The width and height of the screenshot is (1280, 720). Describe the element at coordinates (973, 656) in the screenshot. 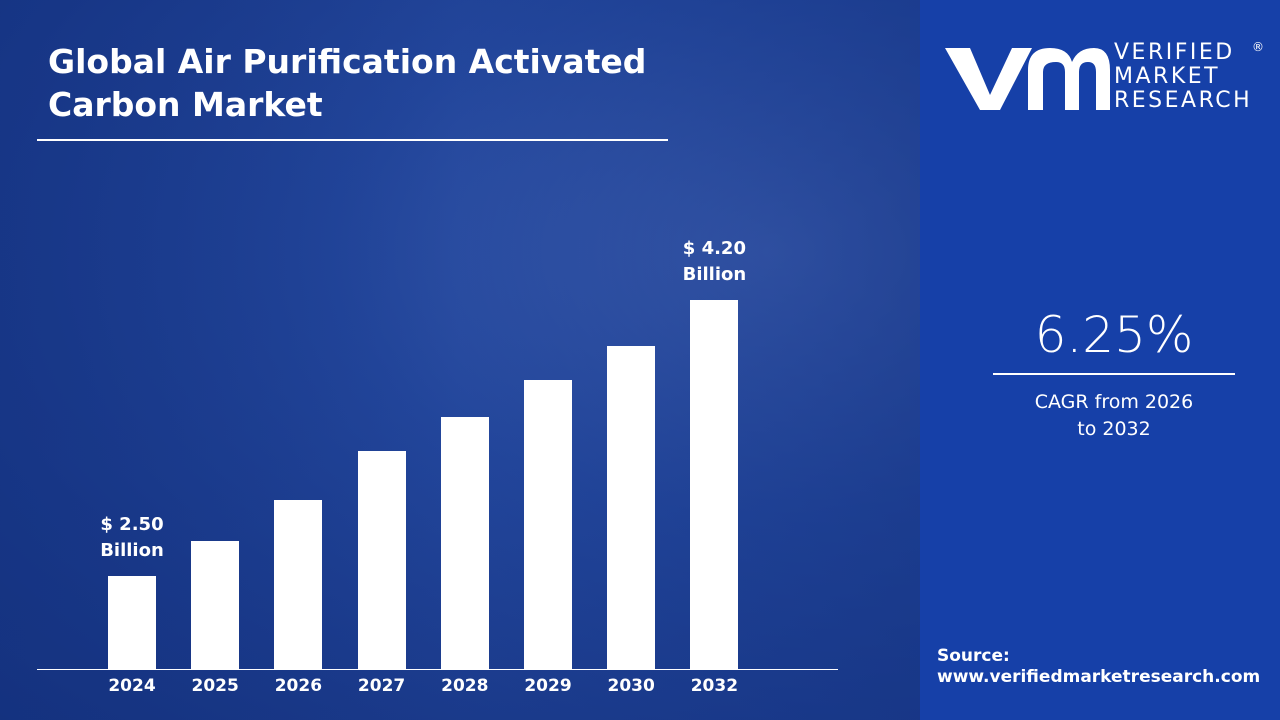

I see `source-label: Source:` at that location.